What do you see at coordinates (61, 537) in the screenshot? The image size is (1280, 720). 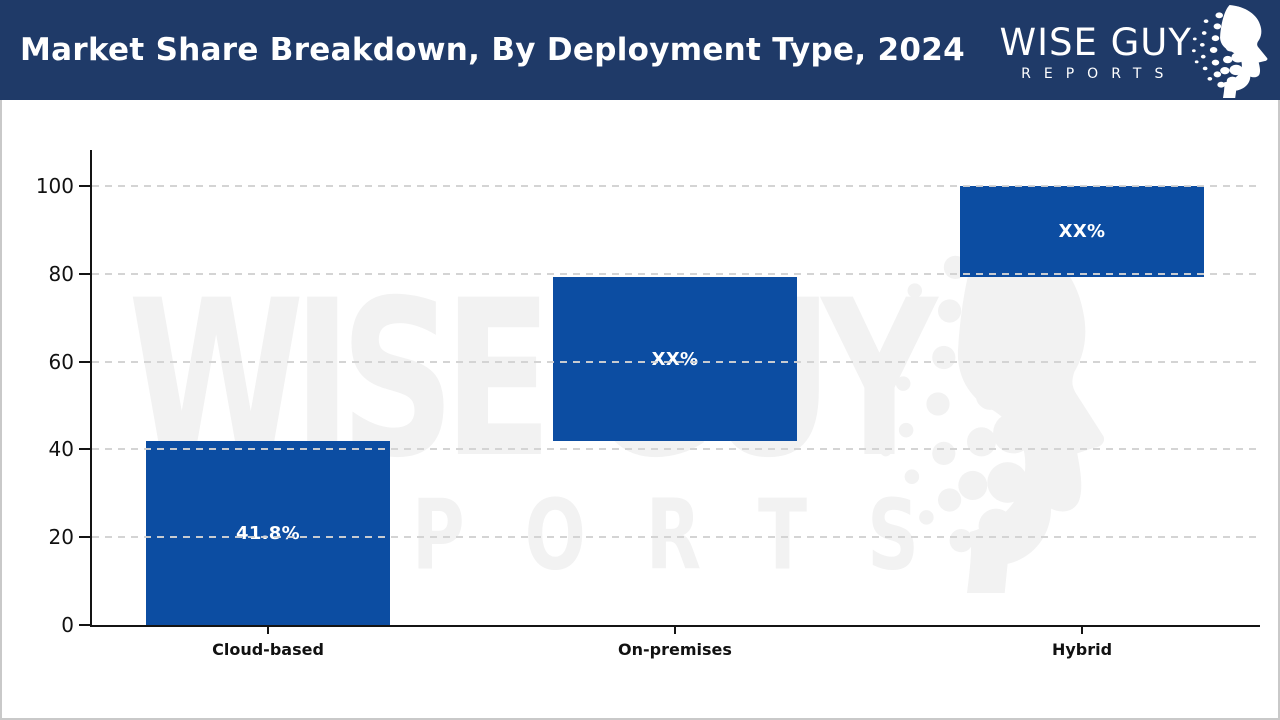 I see `y-tick-label: 20` at bounding box center [61, 537].